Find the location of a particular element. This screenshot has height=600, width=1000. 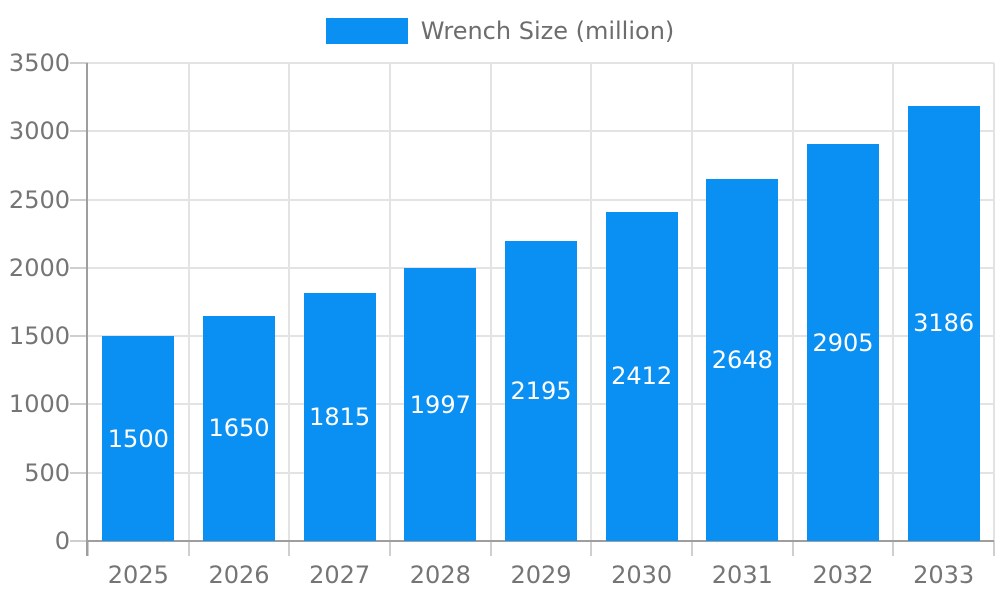

x-axis-label: 2031 is located at coordinates (742, 575).